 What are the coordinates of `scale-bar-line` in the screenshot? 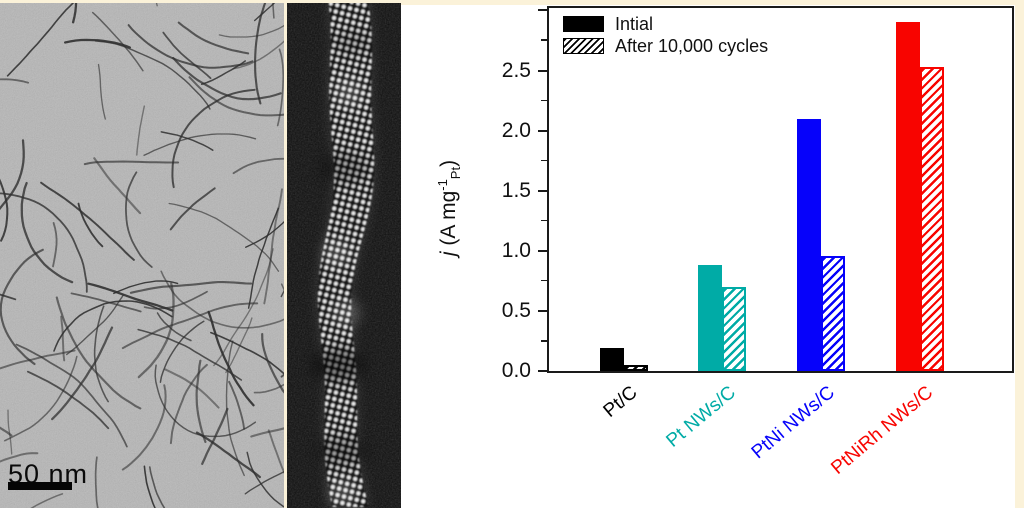 It's located at (40, 486).